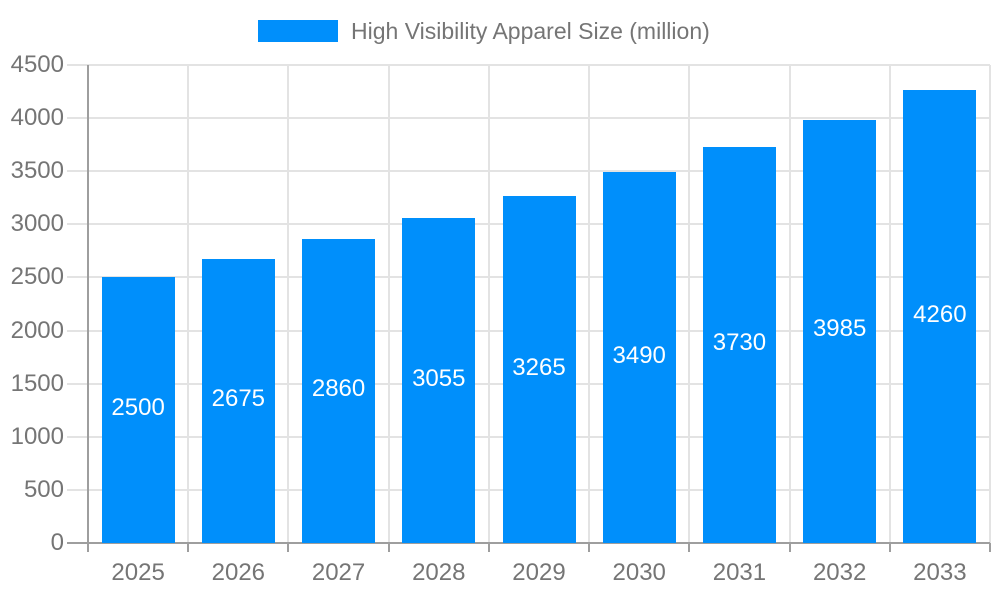 The height and width of the screenshot is (600, 1000). I want to click on x-axis-tick-label: 2033, so click(940, 572).